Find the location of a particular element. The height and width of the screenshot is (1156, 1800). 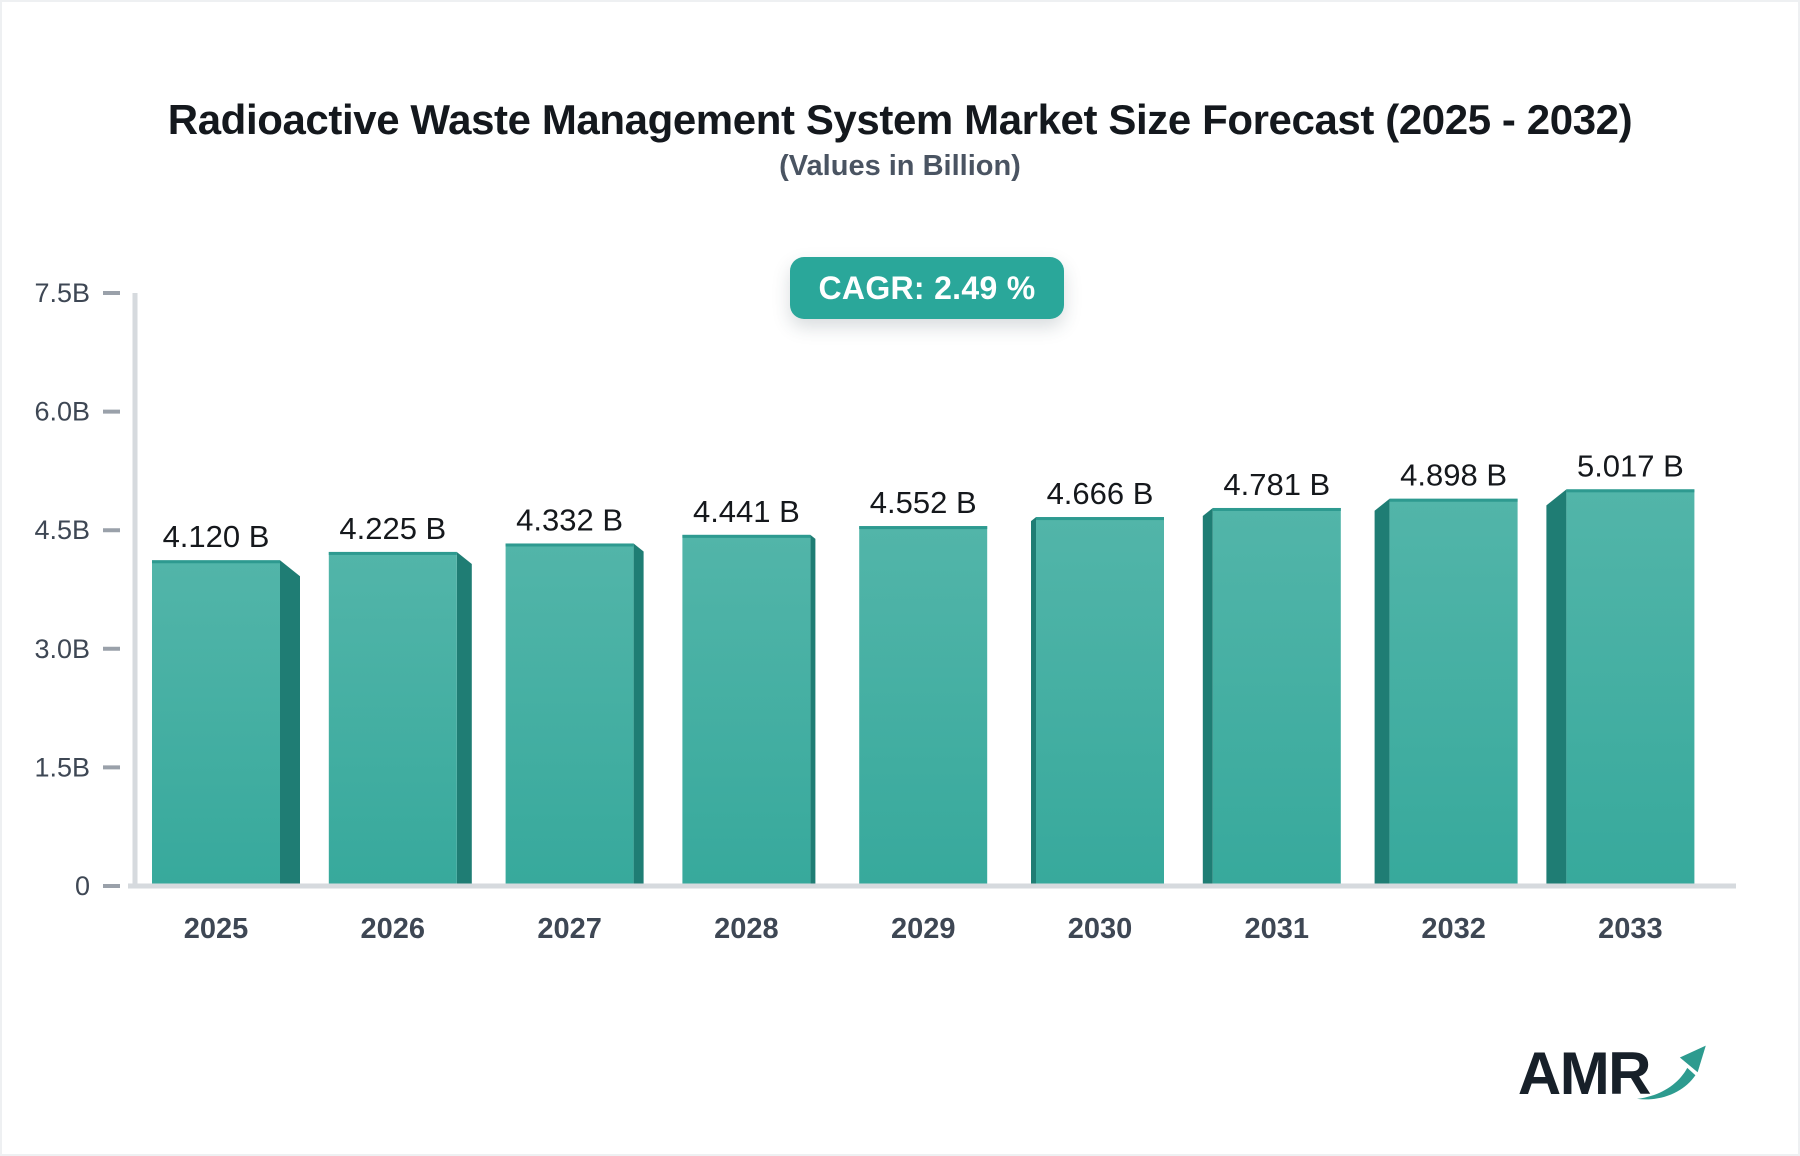

bar-value-label: 4.898 B is located at coordinates (1453, 475).